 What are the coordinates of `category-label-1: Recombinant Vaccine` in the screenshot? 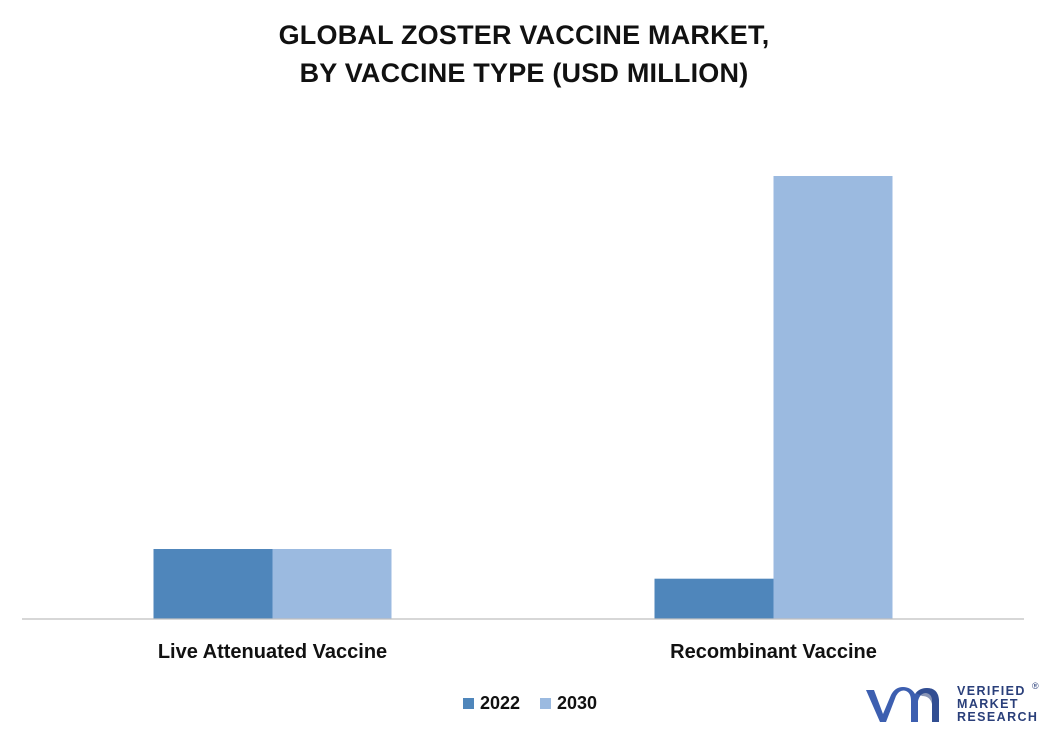 It's located at (773, 652).